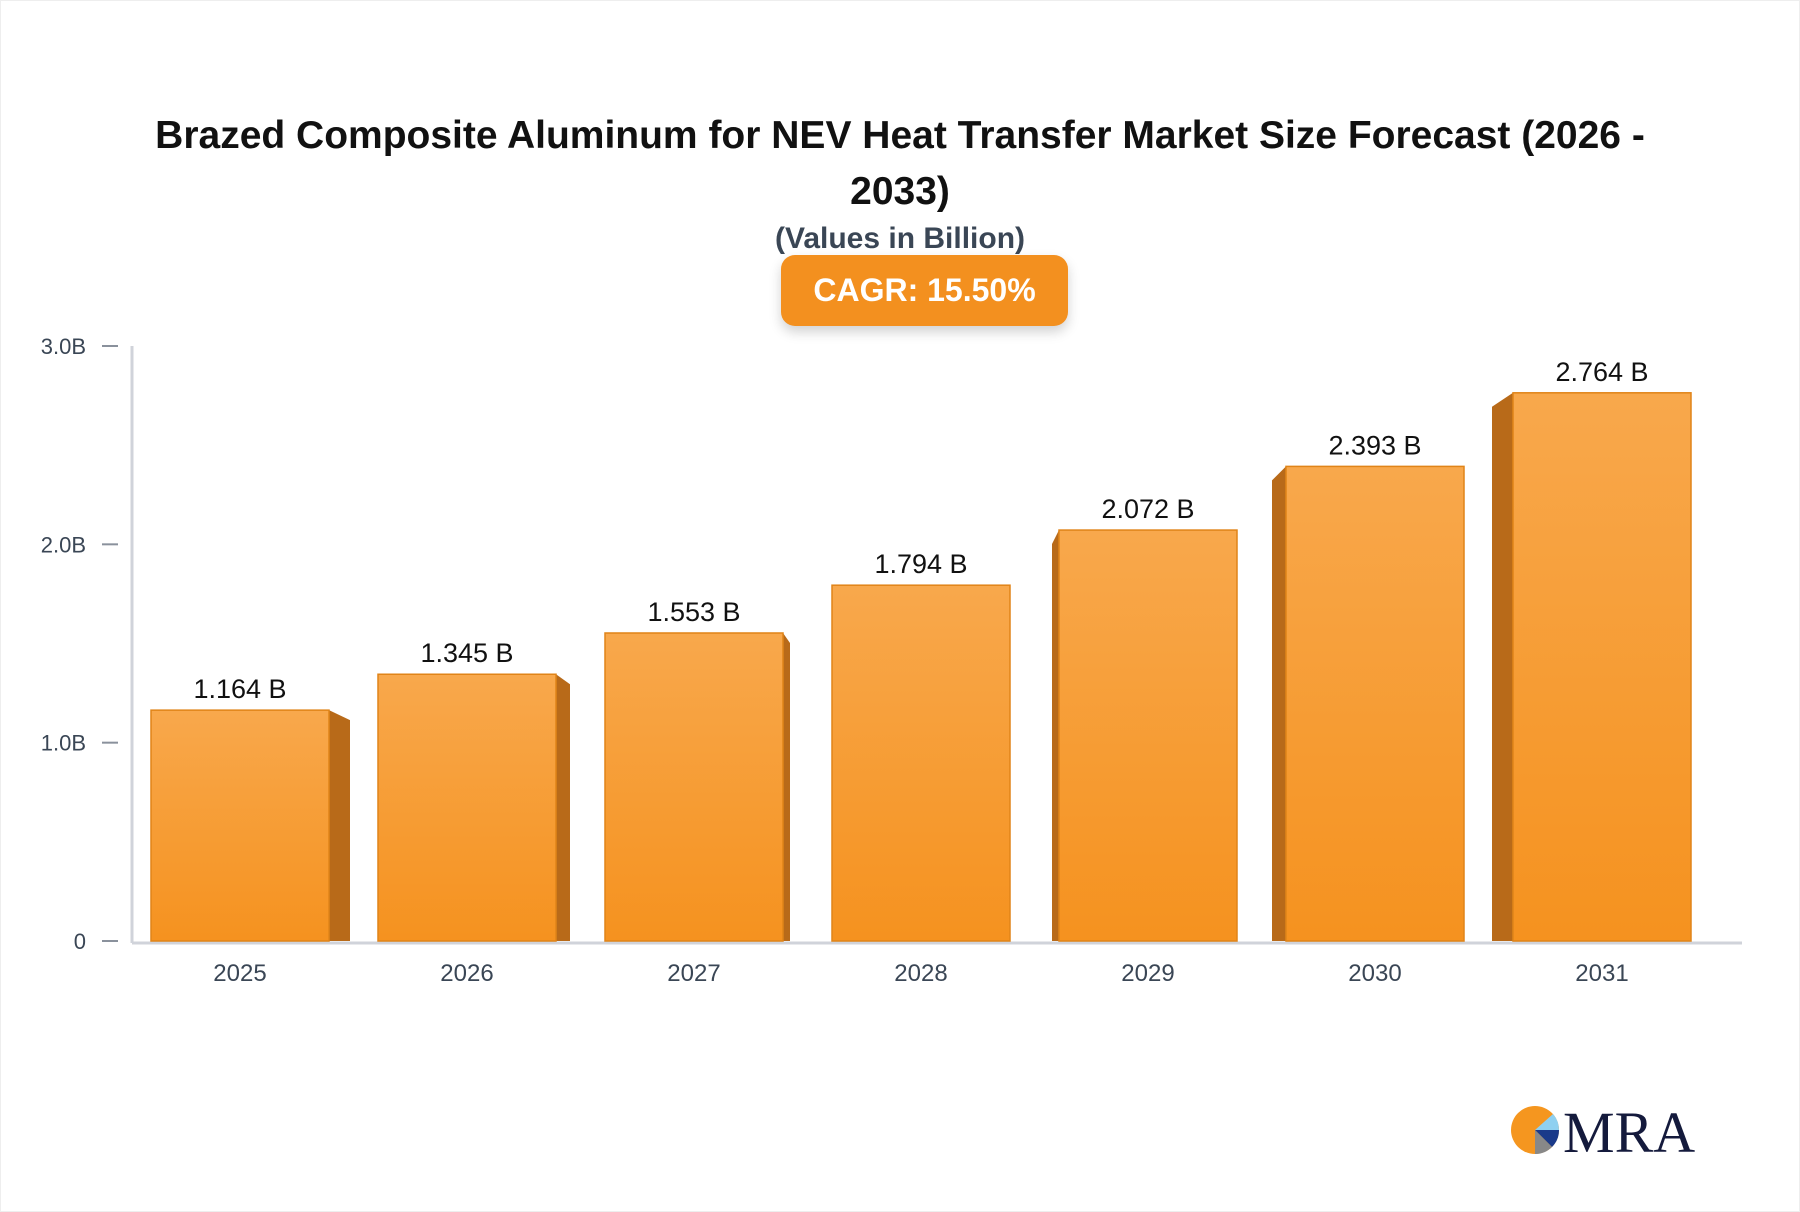  Describe the element at coordinates (693, 973) in the screenshot. I see `x-tick-label: 2027` at that location.